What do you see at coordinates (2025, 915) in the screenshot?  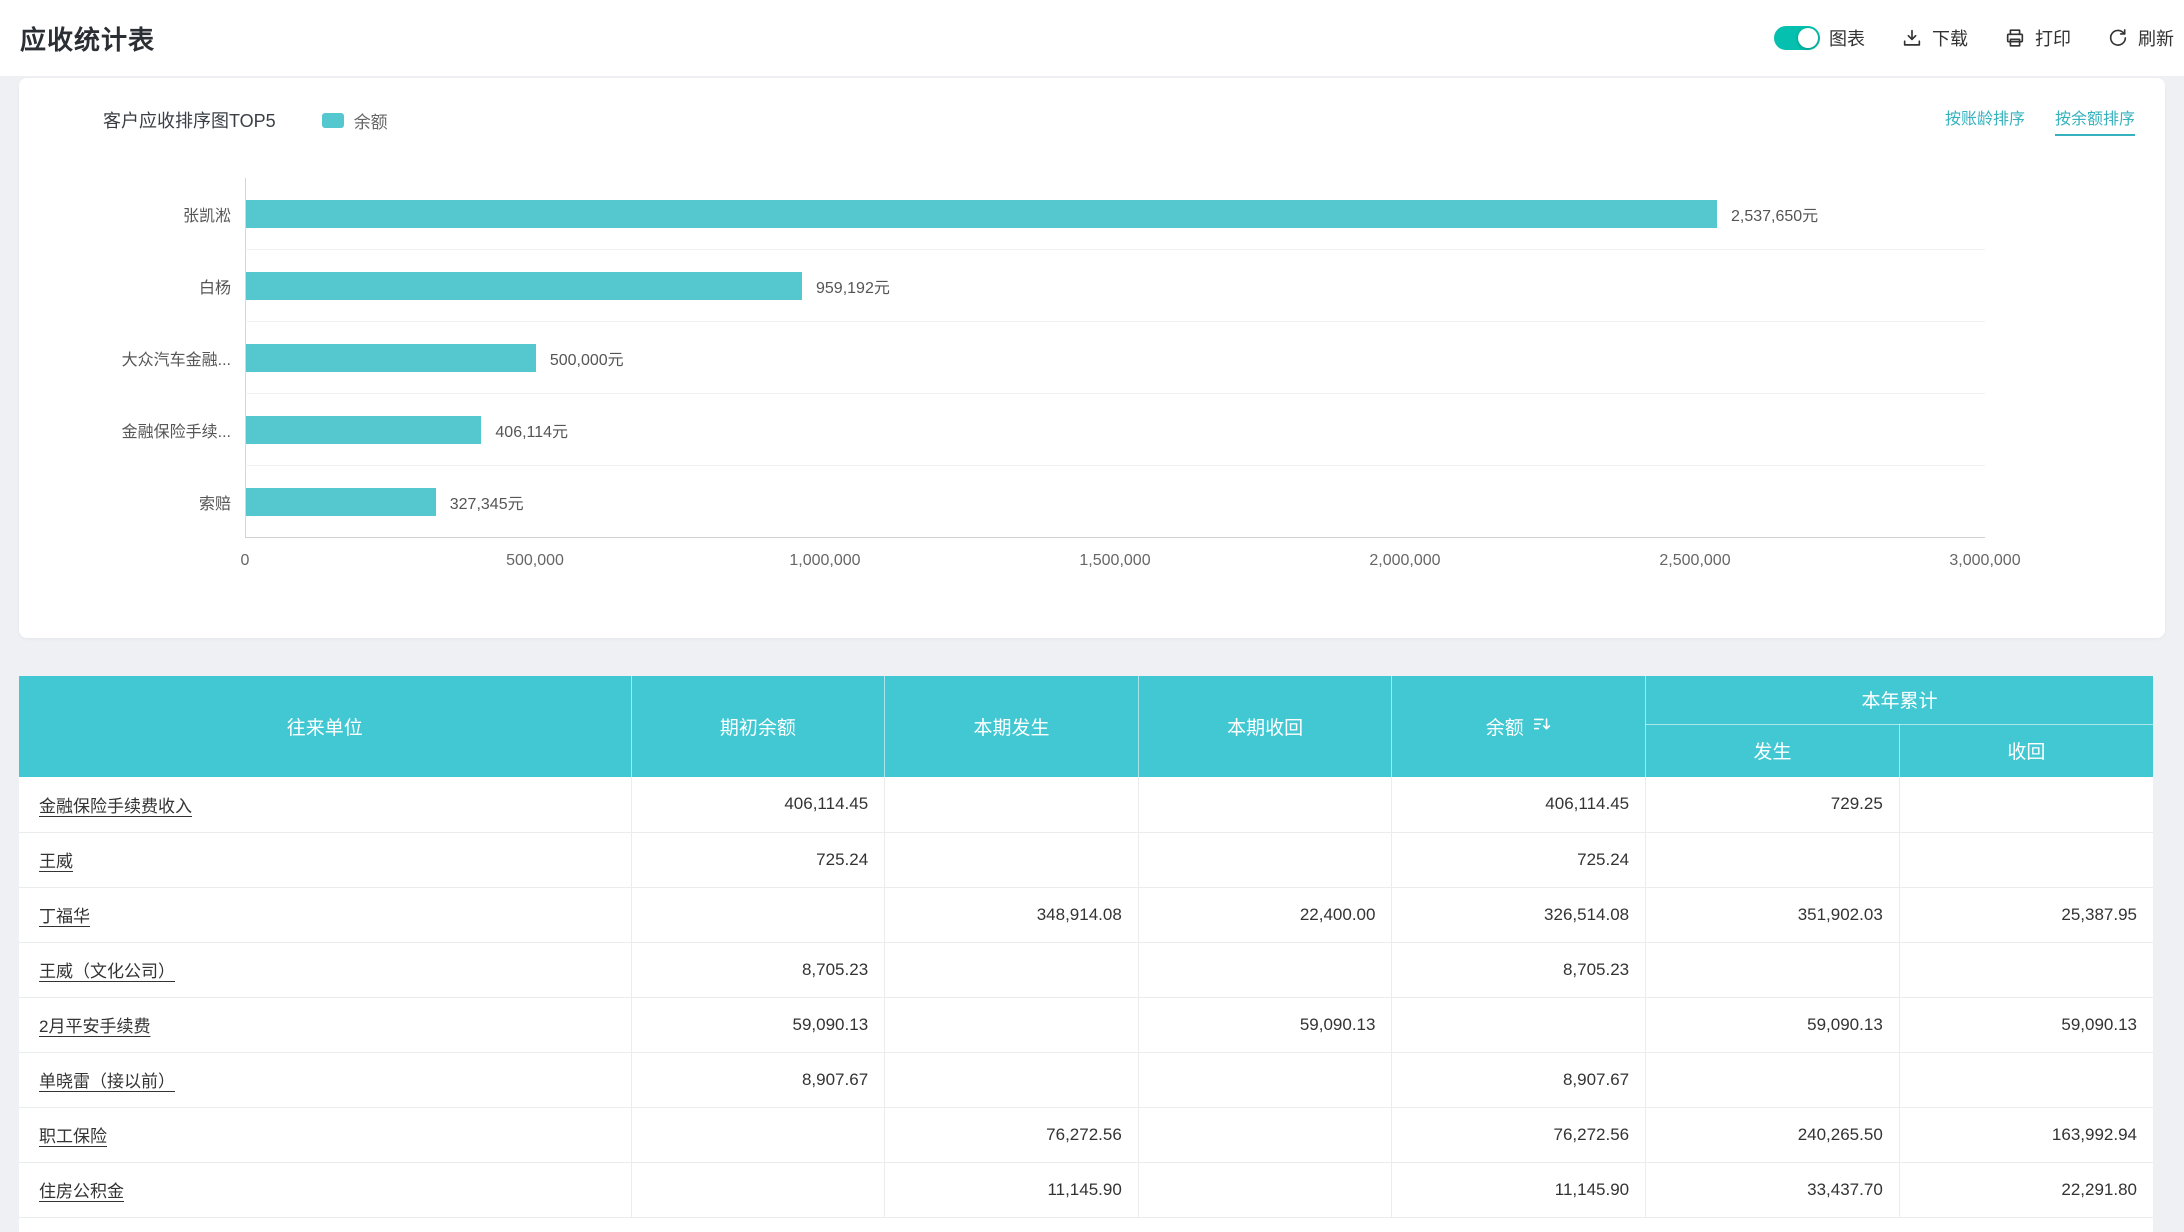 I see `cell-ytd-received: 25,387.95` at bounding box center [2025, 915].